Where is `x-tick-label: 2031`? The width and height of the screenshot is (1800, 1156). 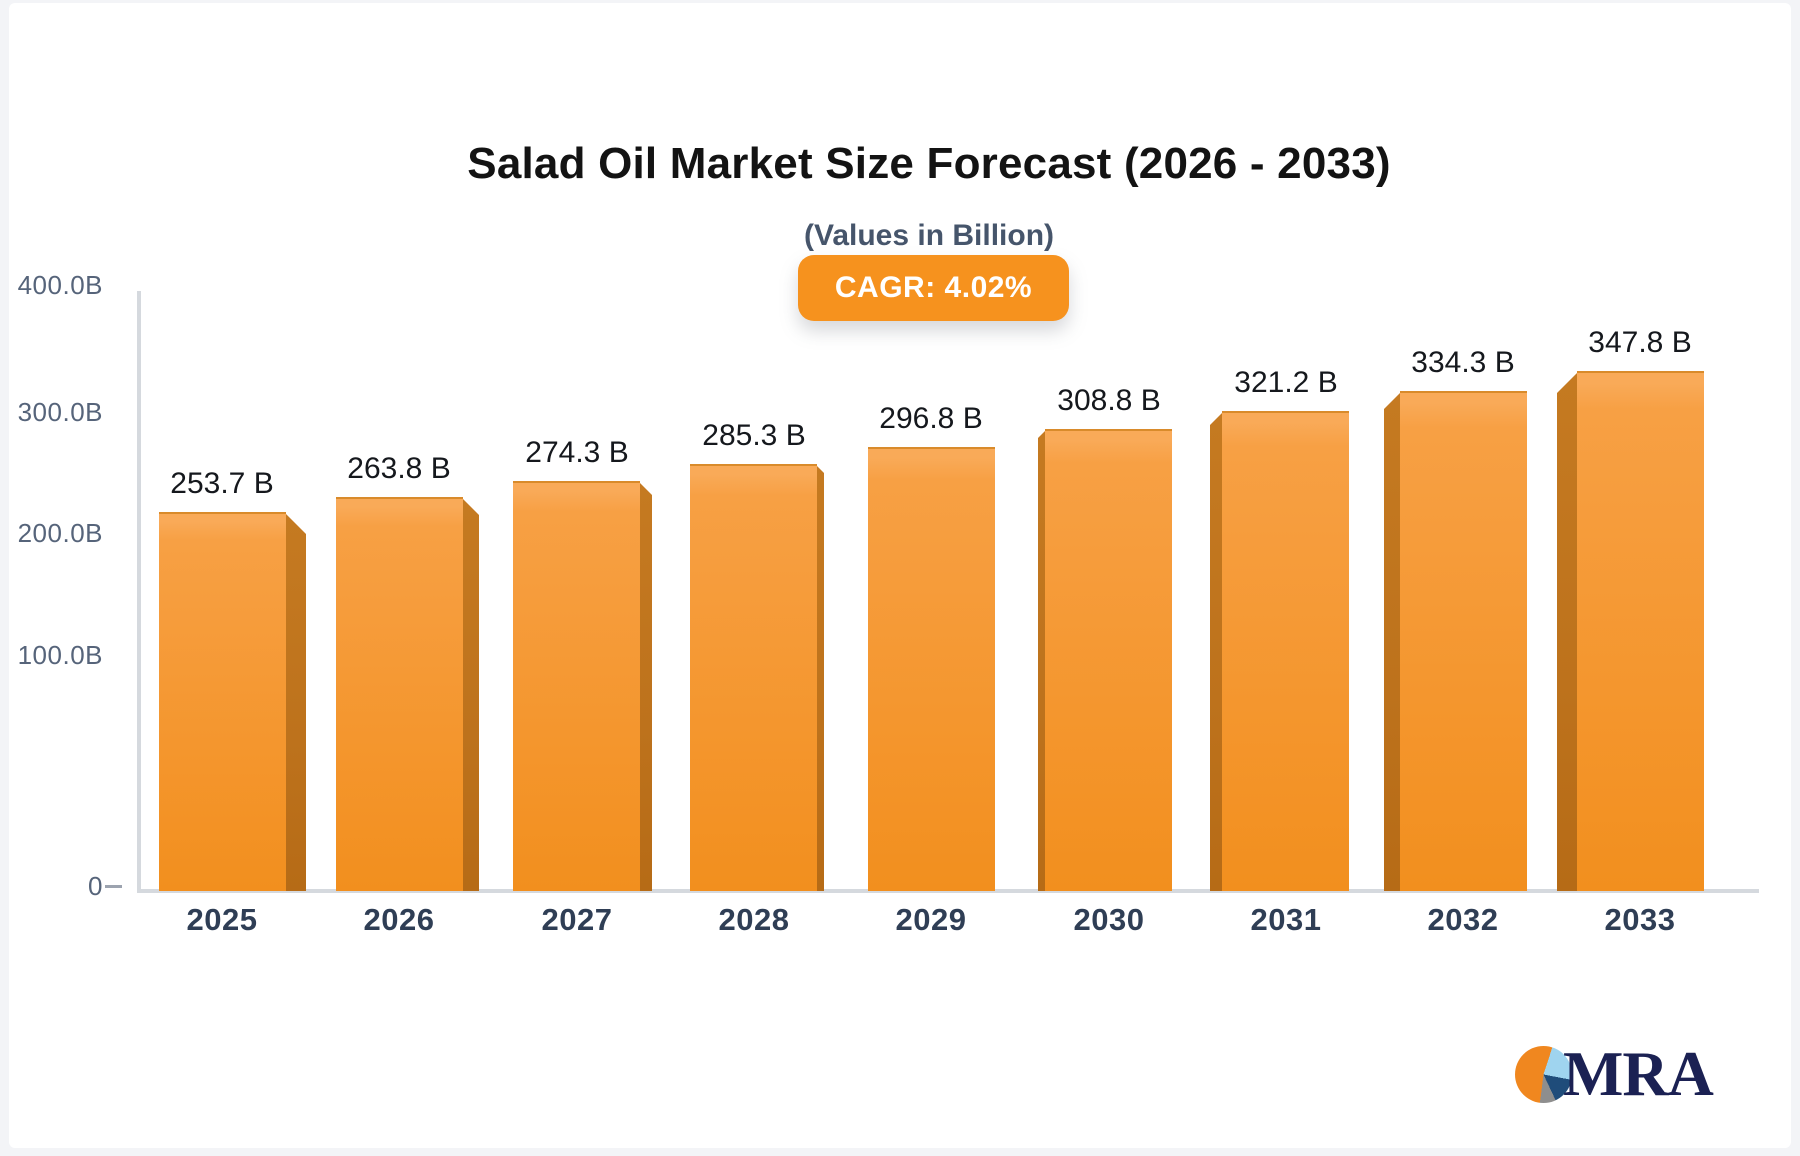 x-tick-label: 2031 is located at coordinates (1286, 919).